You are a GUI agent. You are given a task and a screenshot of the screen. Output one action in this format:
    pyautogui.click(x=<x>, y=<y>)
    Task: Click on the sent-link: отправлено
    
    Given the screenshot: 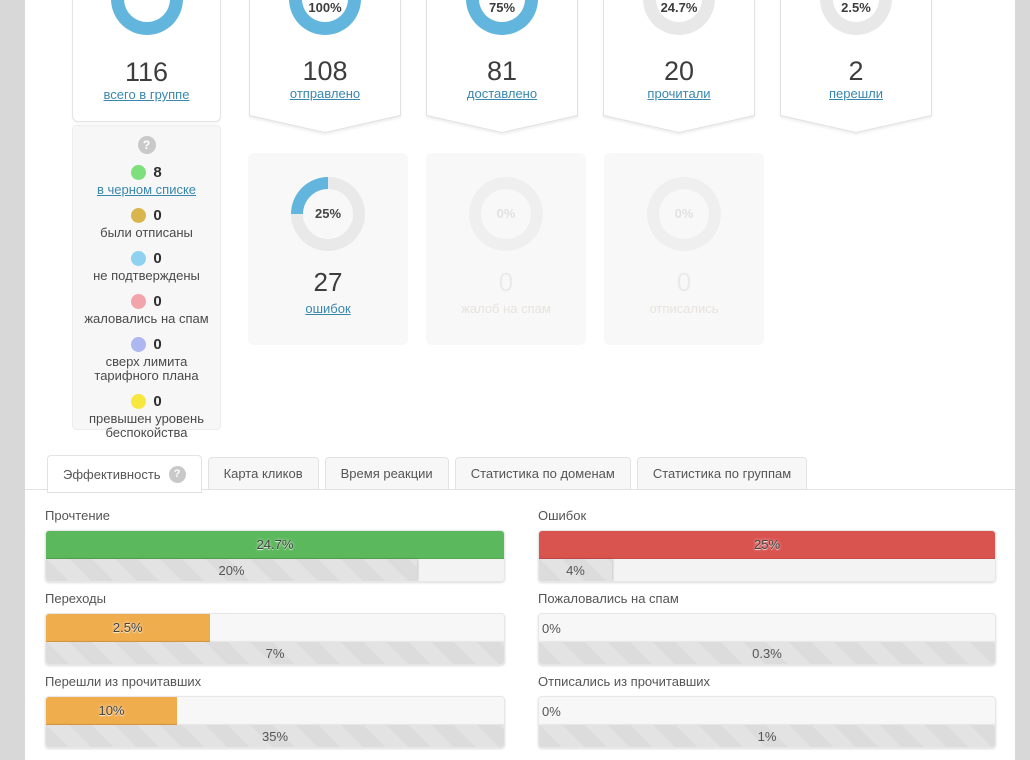 What is the action you would take?
    pyautogui.click(x=325, y=93)
    